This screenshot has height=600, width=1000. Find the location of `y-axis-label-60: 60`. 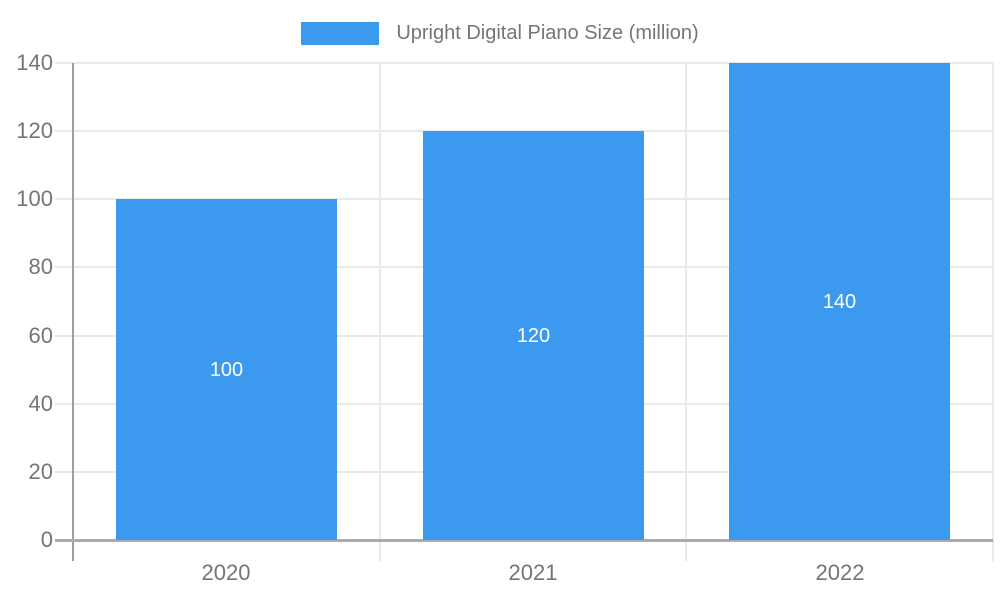

y-axis-label-60: 60 is located at coordinates (40, 335).